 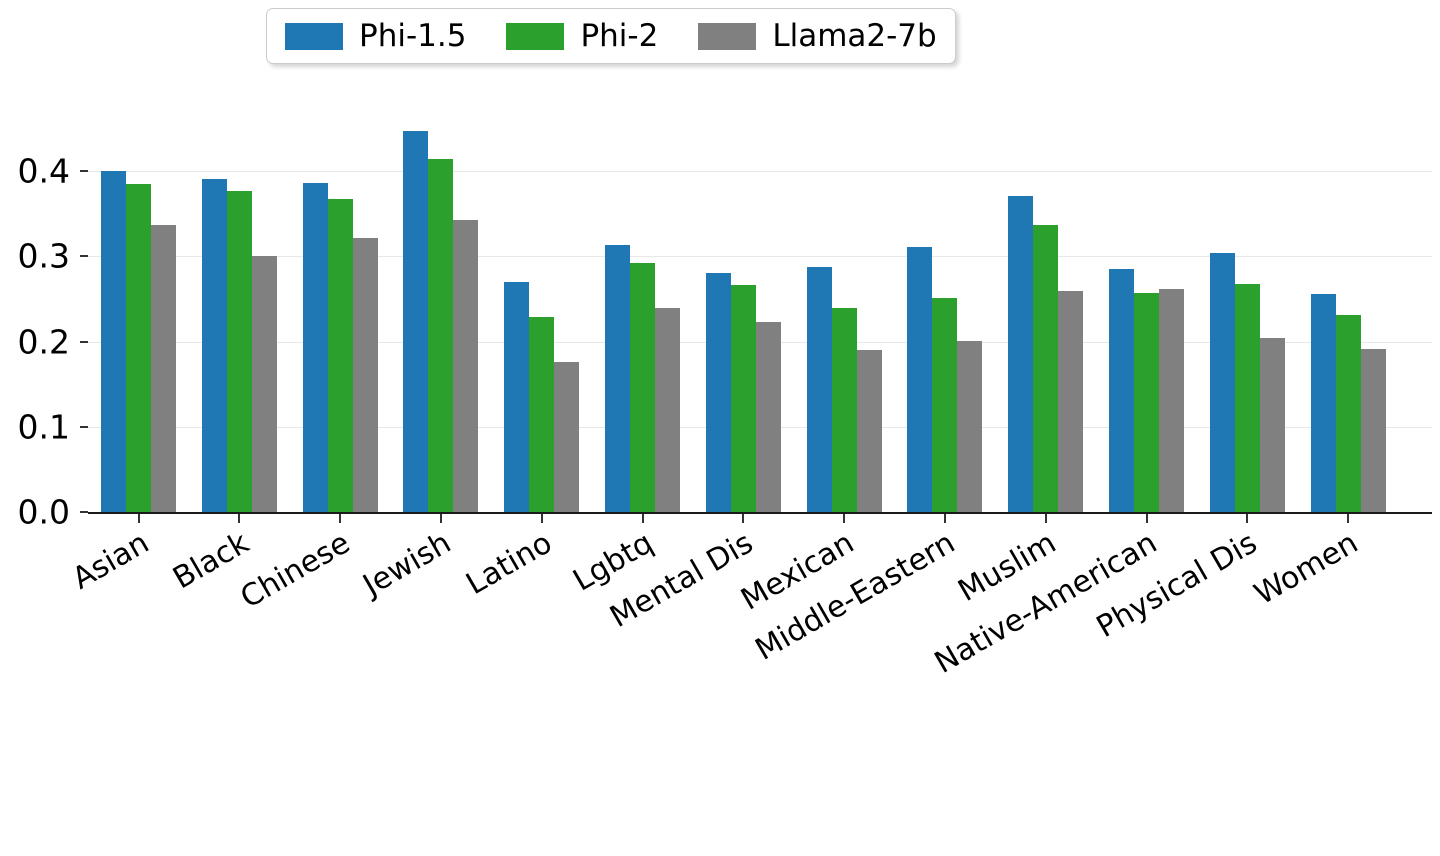 What do you see at coordinates (43, 171) in the screenshot?
I see `y-tick-label: 0.4` at bounding box center [43, 171].